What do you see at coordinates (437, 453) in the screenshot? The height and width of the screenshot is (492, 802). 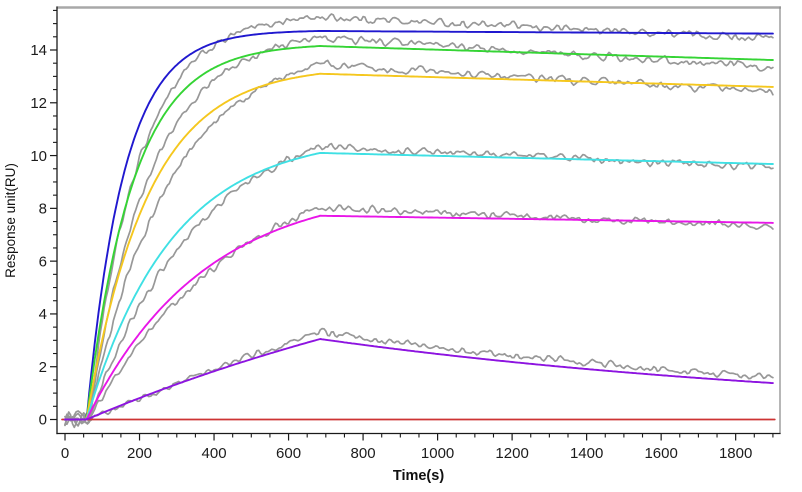 I see `x-tick-label: 1000` at bounding box center [437, 453].